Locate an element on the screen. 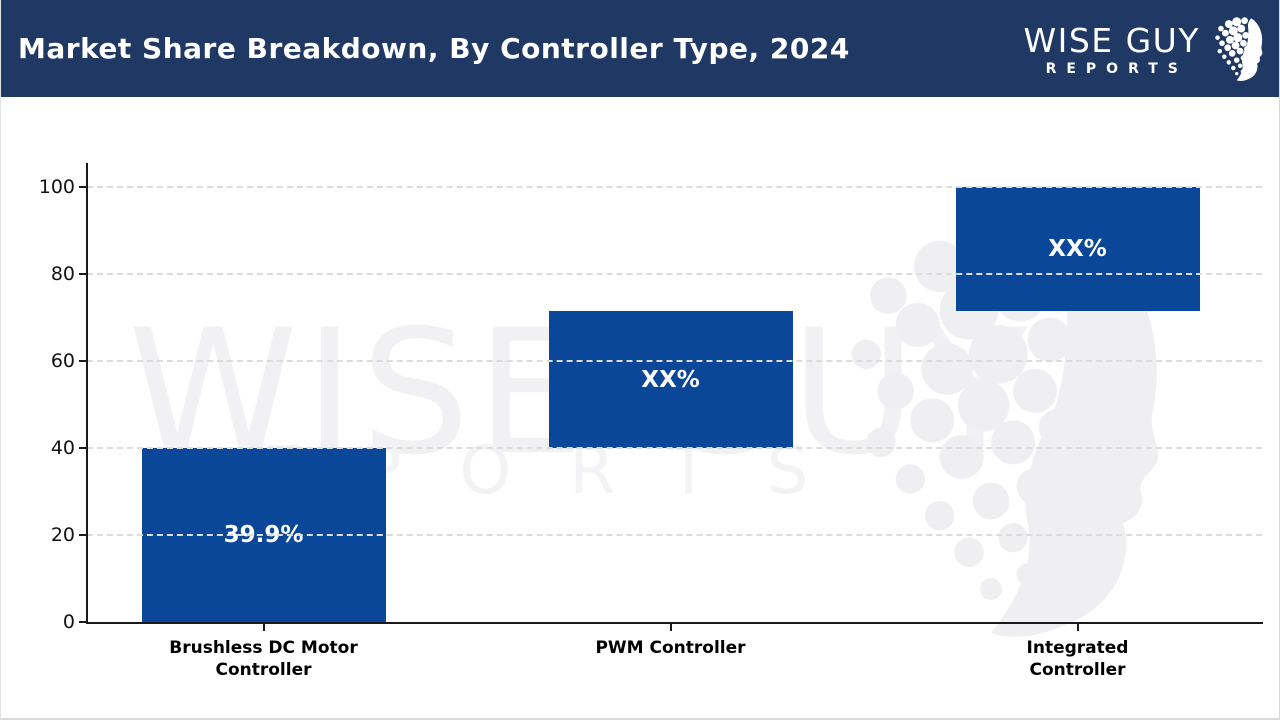  x-axis-category-label: Brushless DC Motor Controller is located at coordinates (263, 659).